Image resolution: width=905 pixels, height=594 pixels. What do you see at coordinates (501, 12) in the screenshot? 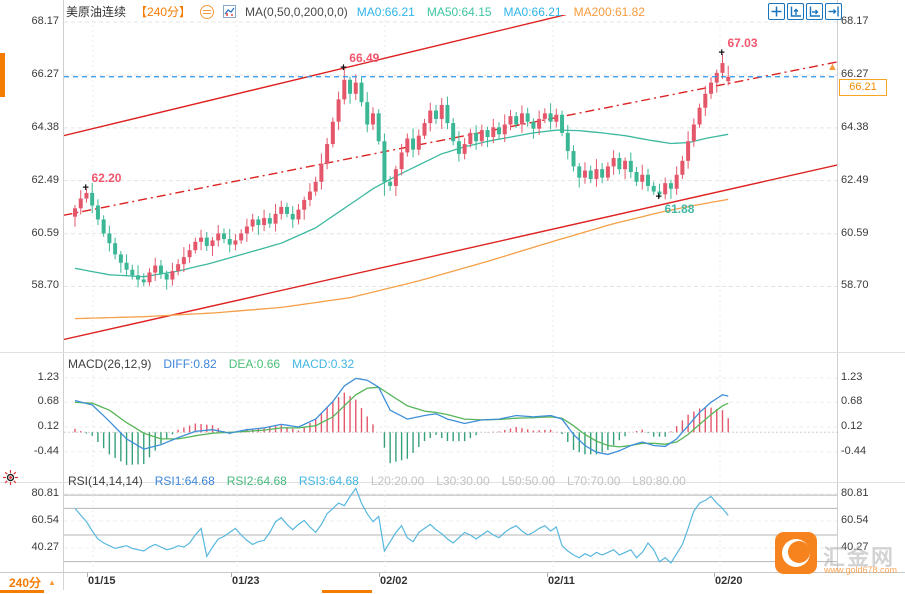
I see `ma-values: MA0:66.21 MA50:64.15 MA0:66.21 MA200:61.82` at bounding box center [501, 12].